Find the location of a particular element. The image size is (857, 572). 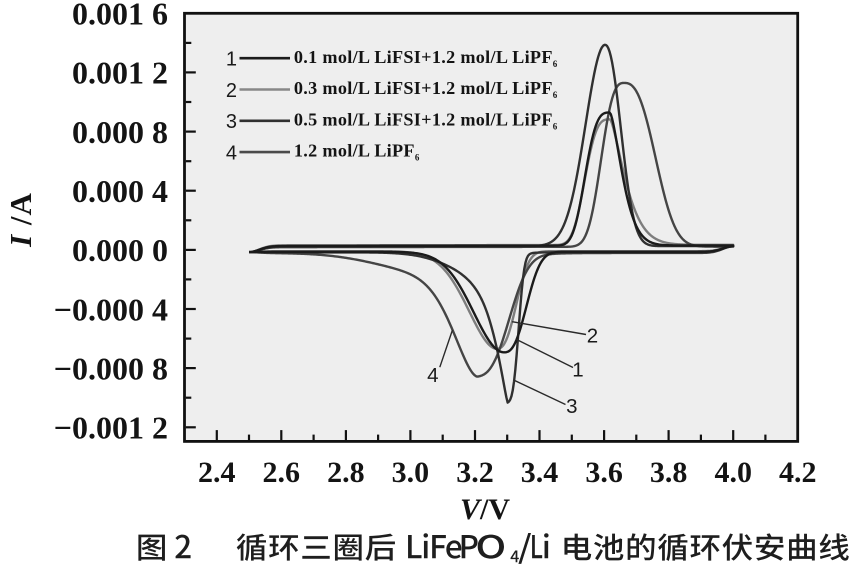

svg-text: 0.000 0 is located at coordinates (120, 250).